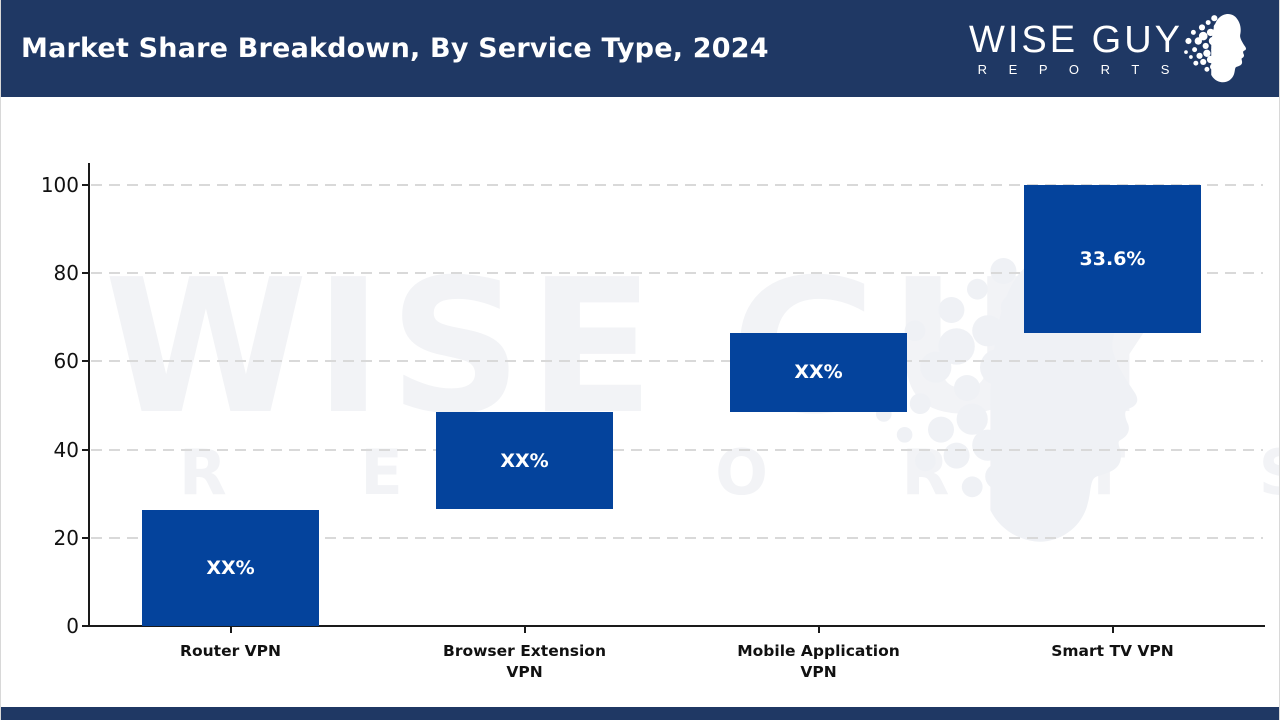 This screenshot has height=720, width=1280. Describe the element at coordinates (230, 651) in the screenshot. I see `x-category-label: Router VPN` at that location.